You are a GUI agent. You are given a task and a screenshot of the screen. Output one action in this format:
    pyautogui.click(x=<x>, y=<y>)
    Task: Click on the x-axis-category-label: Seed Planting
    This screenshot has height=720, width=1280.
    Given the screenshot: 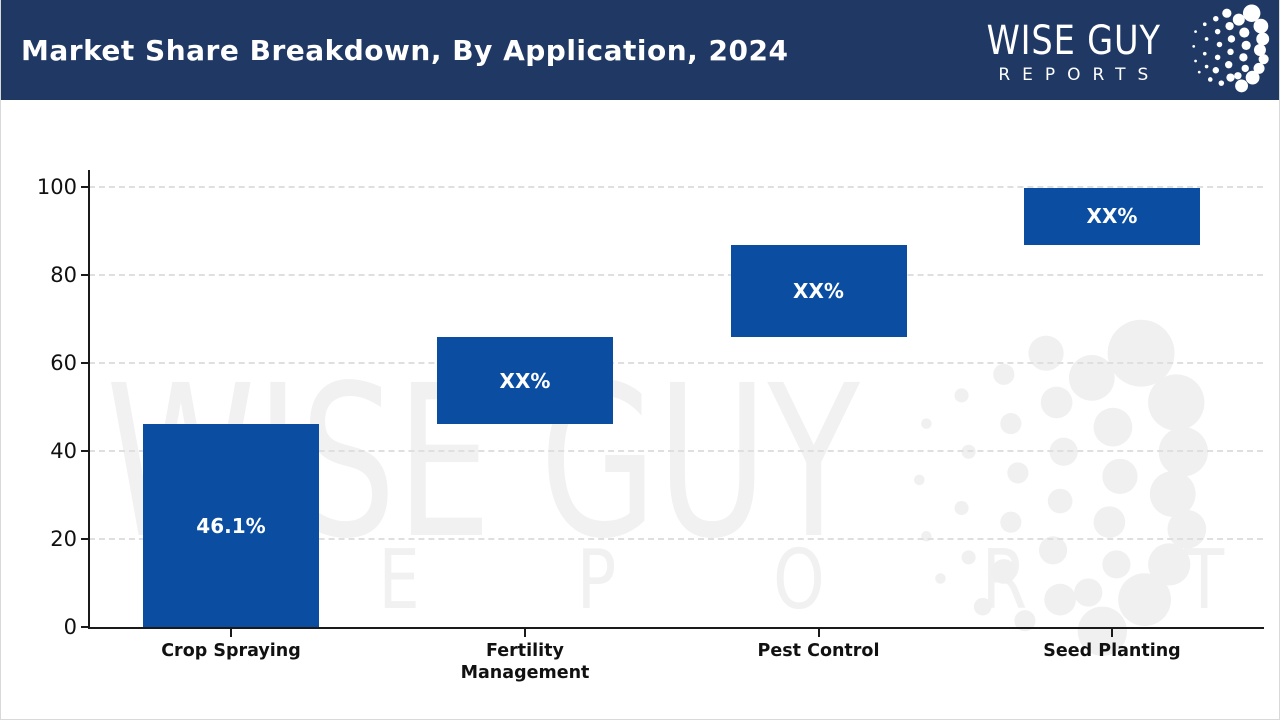 What is the action you would take?
    pyautogui.click(x=1112, y=651)
    